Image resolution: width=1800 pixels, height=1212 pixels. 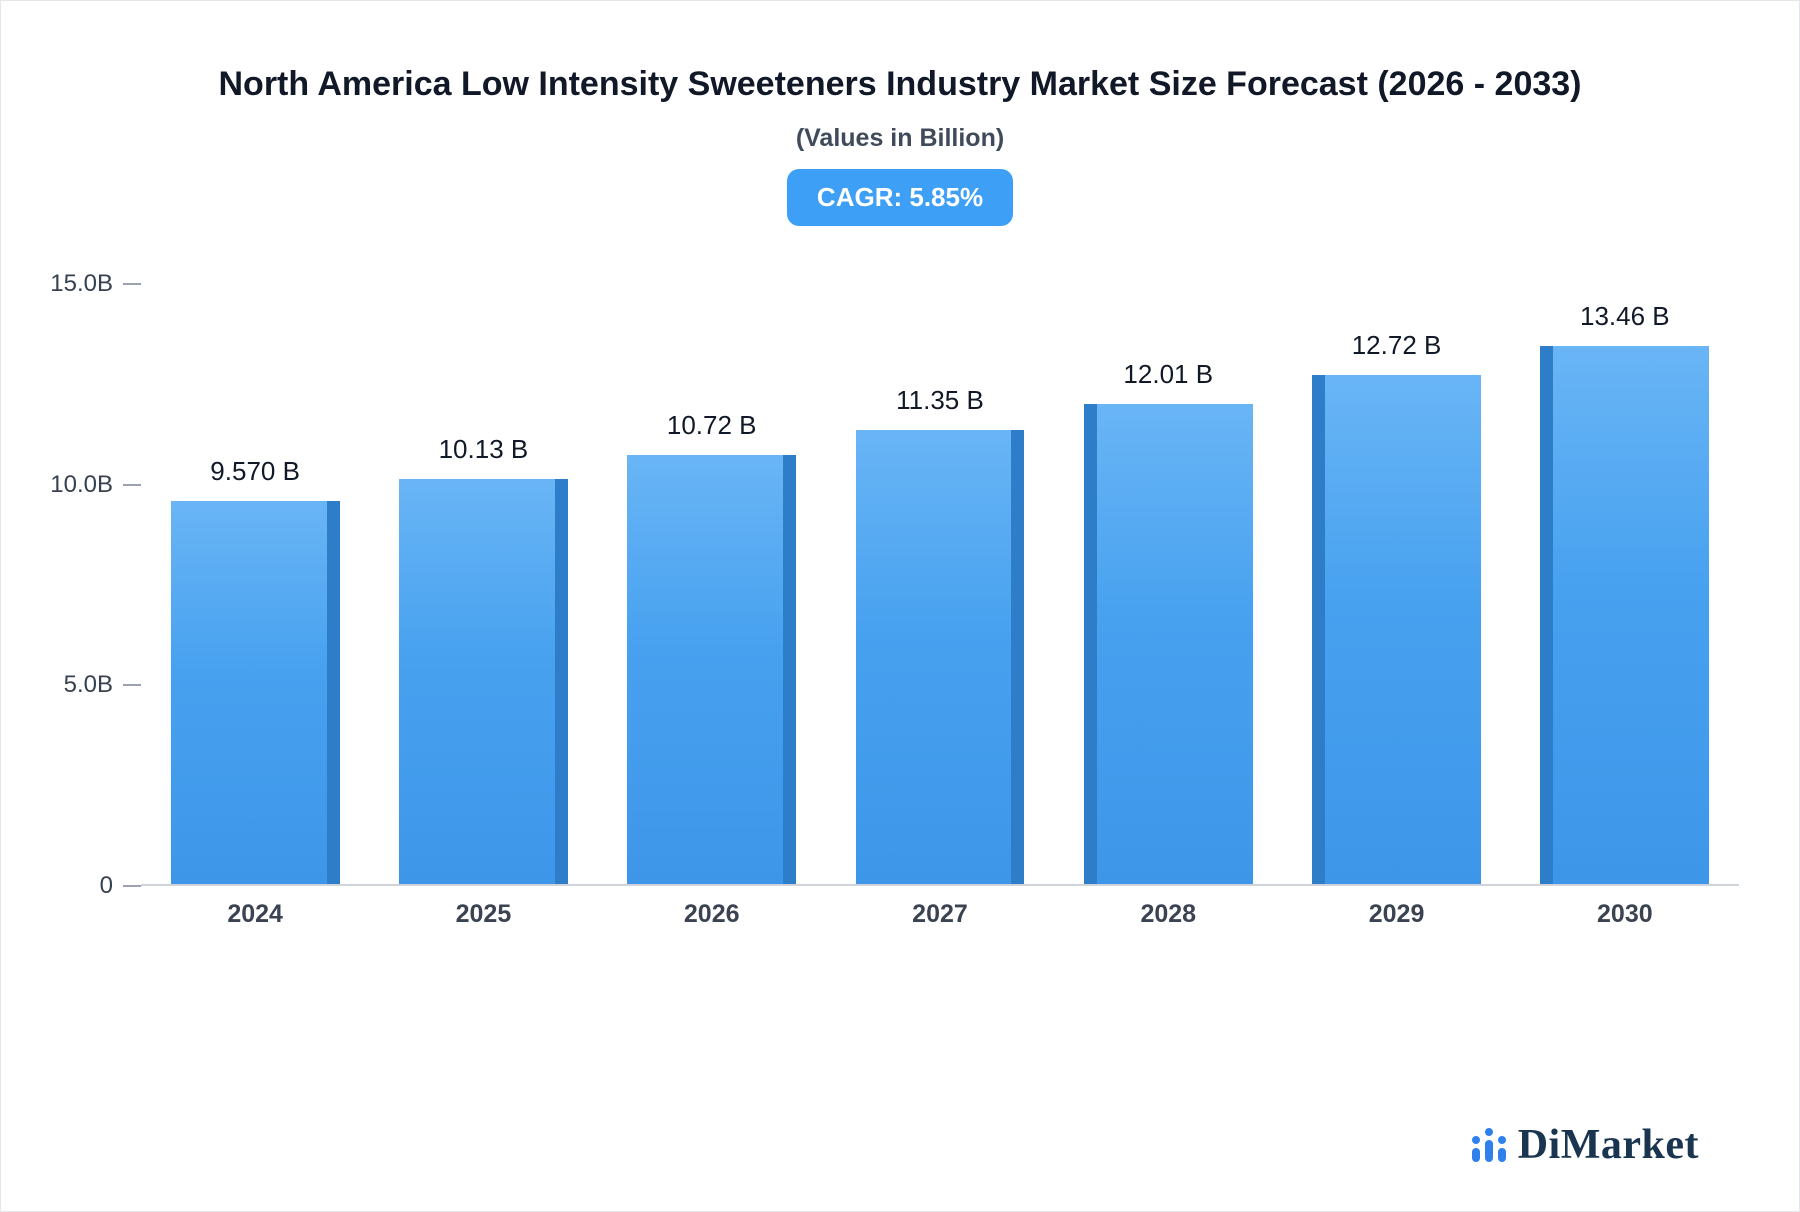 What do you see at coordinates (86, 584) in the screenshot?
I see `y-axis: 0 5.0B 10.0B 15.0B` at bounding box center [86, 584].